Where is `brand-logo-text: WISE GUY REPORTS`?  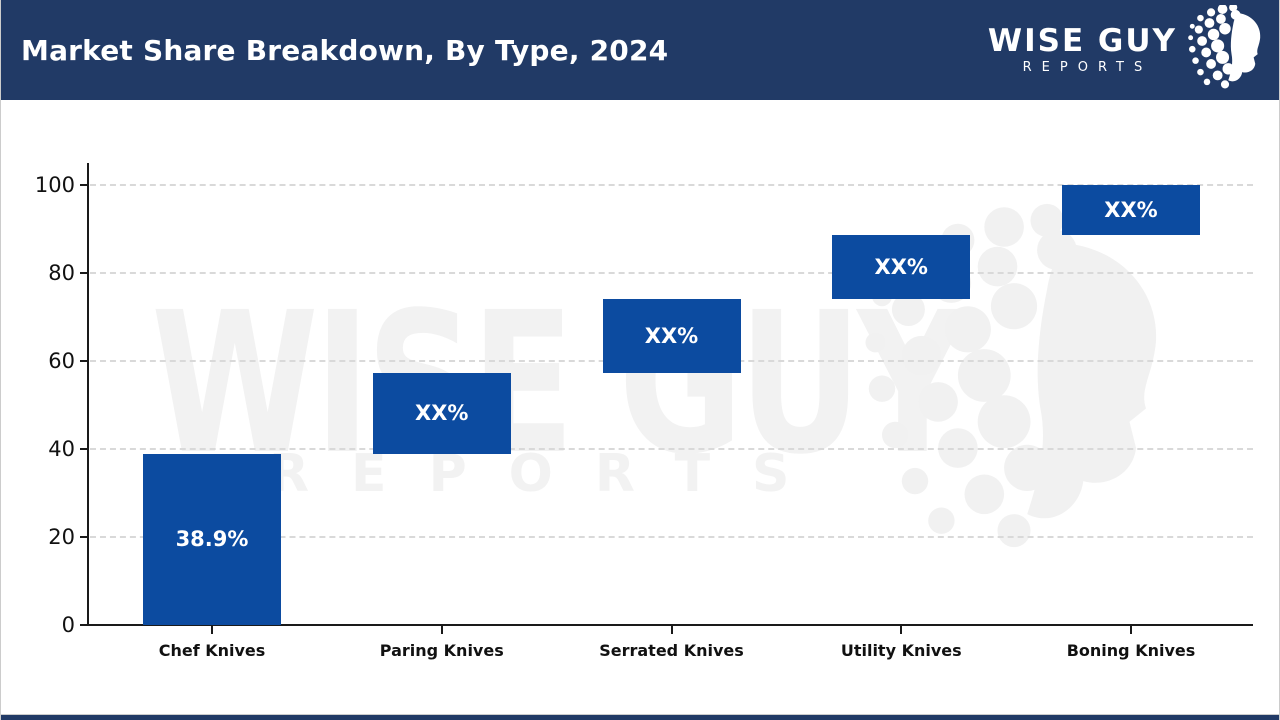 brand-logo-text: WISE GUY REPORTS is located at coordinates (1082, 50).